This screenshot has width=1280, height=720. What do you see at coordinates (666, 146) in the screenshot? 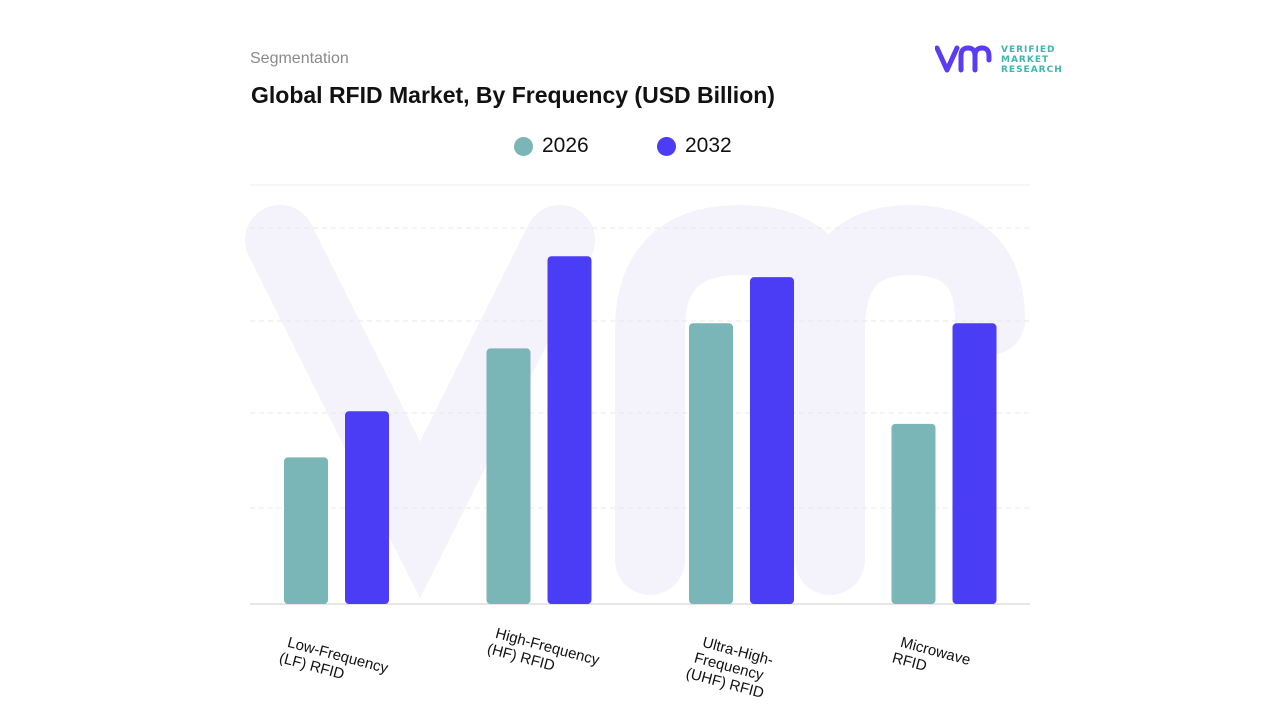
I see `legend-swatch-2032` at bounding box center [666, 146].